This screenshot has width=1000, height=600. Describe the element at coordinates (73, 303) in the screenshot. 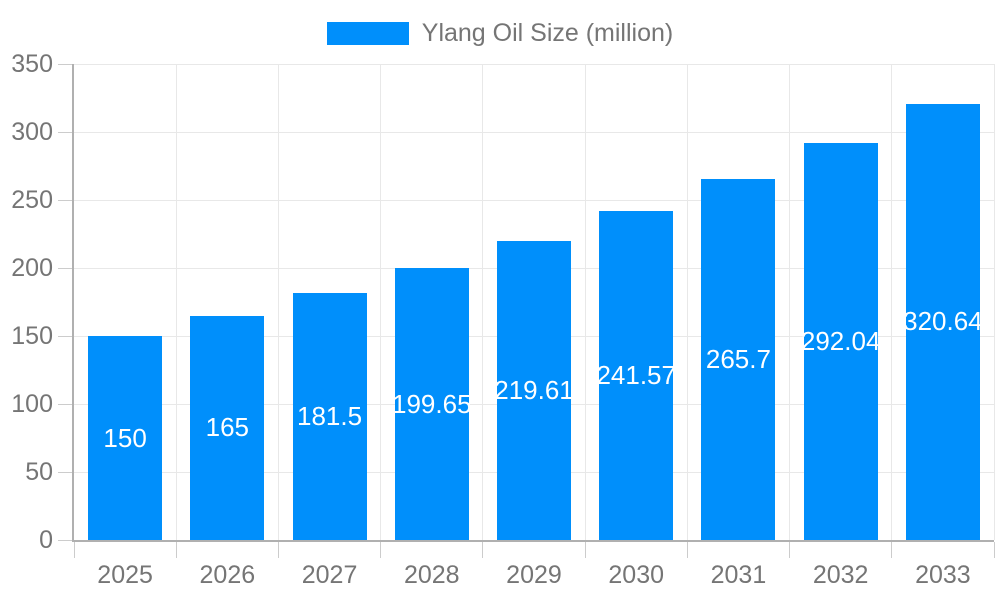

I see `y-axis-line` at that location.